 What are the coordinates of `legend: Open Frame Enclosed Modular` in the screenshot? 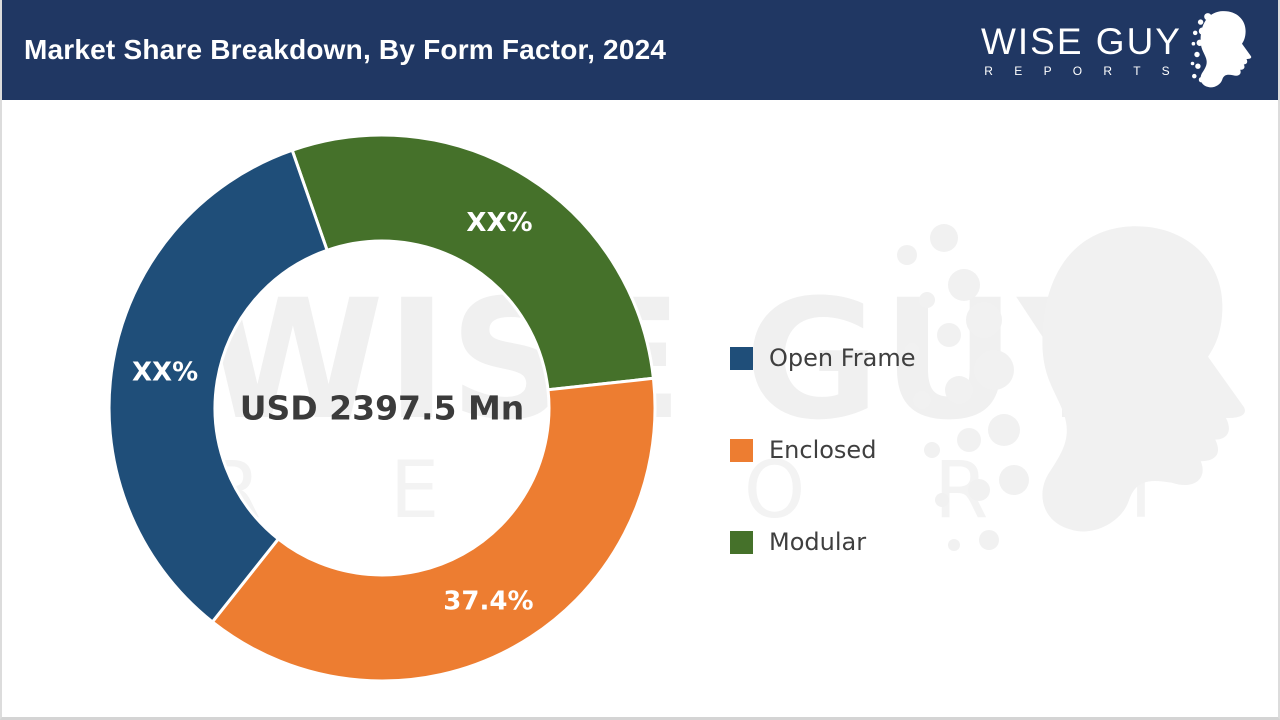 It's located at (823, 450).